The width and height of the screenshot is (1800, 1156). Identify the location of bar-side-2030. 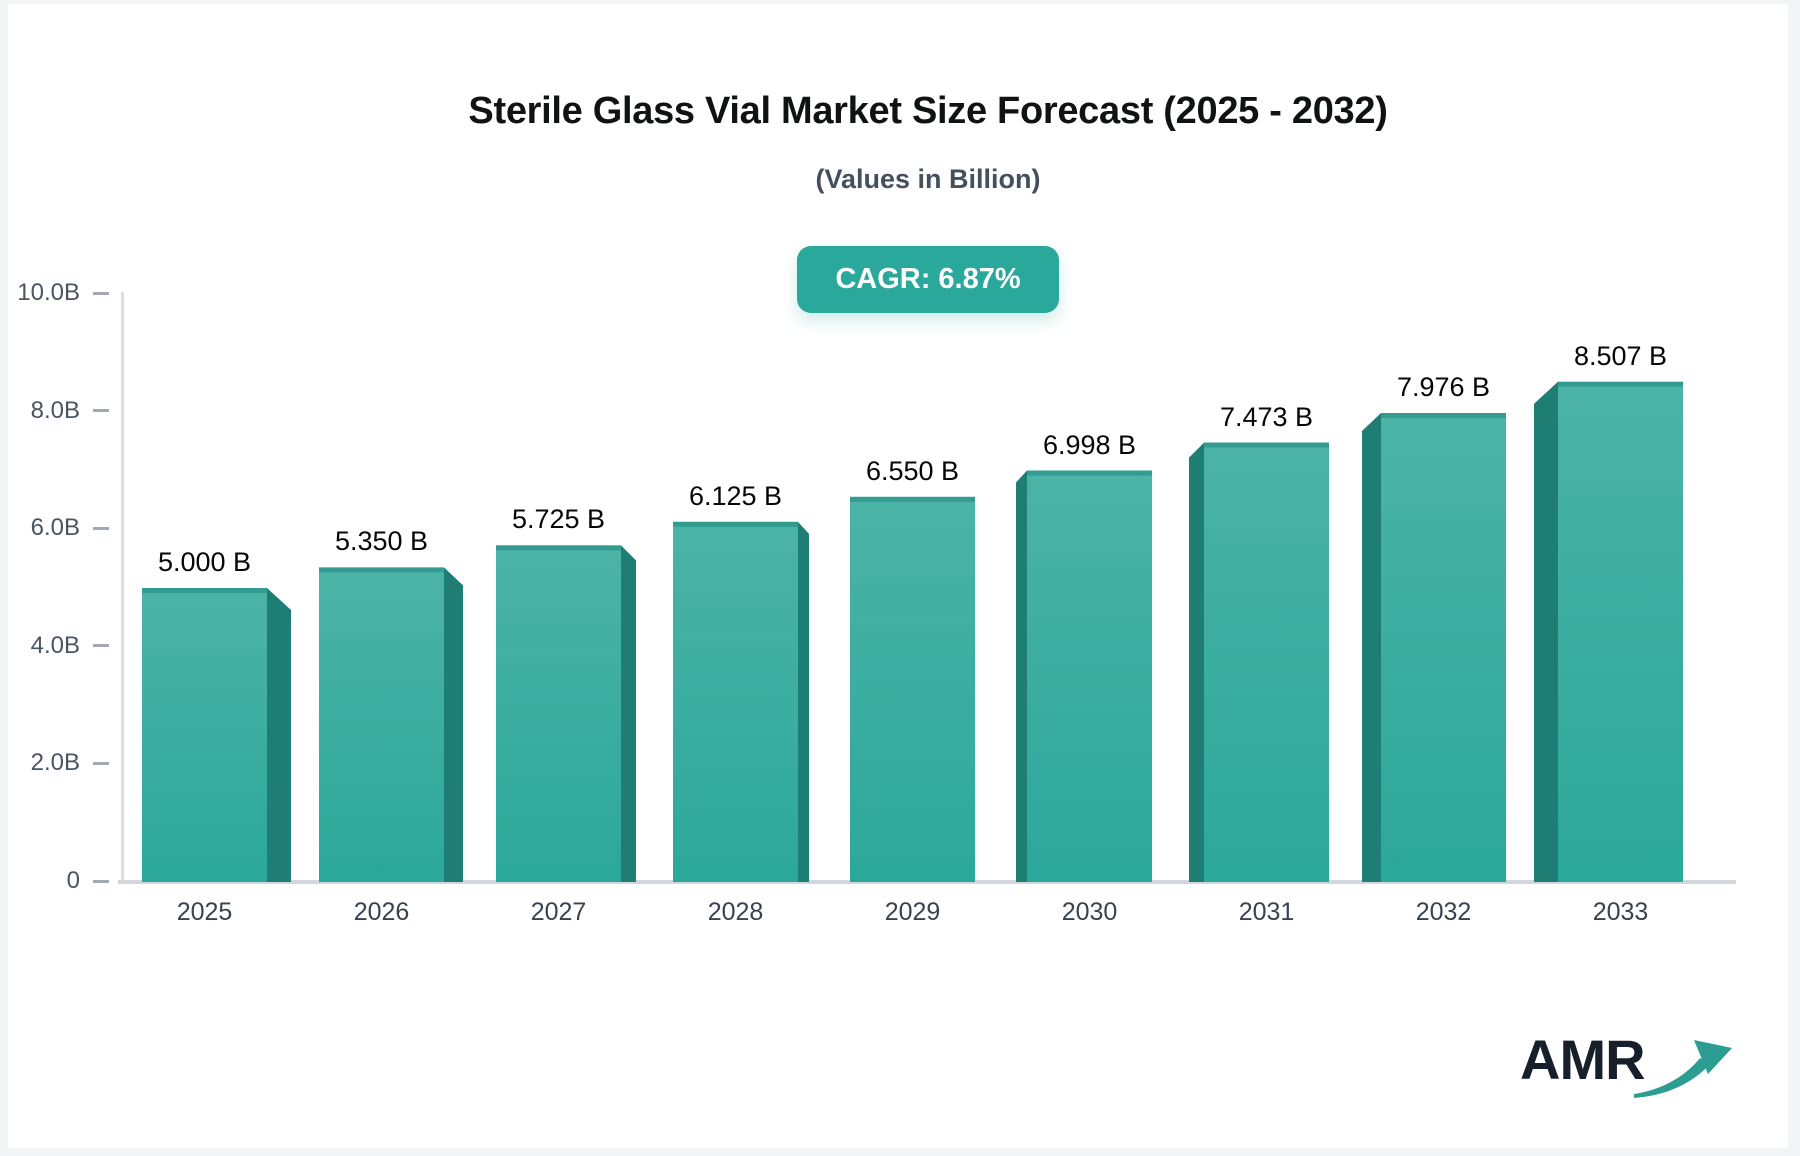
(1021, 676).